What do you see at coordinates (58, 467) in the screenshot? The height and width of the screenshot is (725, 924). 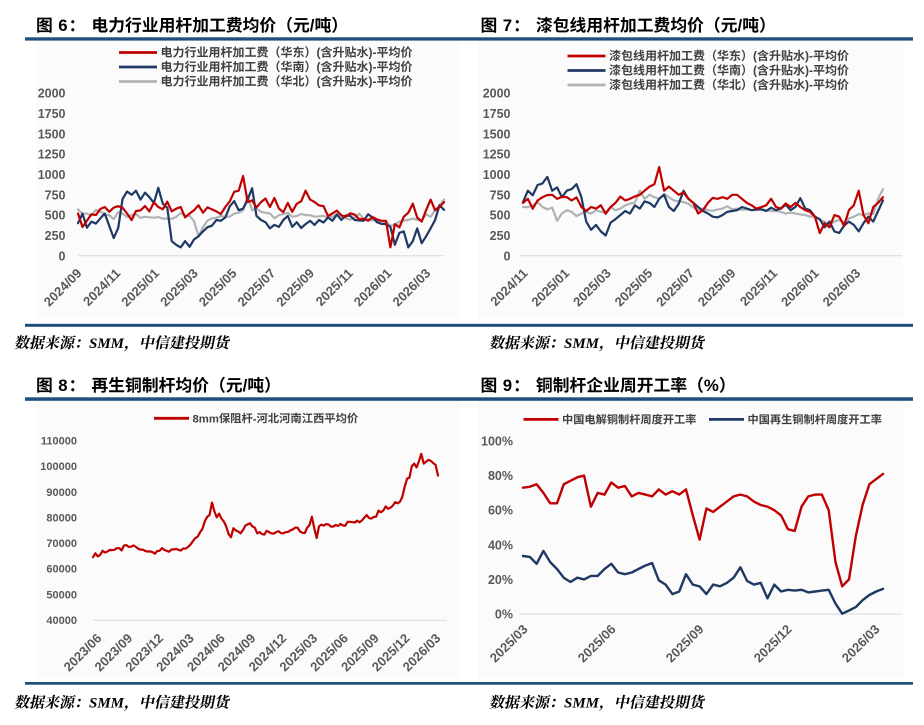 I see `svg-text: 100000` at bounding box center [58, 467].